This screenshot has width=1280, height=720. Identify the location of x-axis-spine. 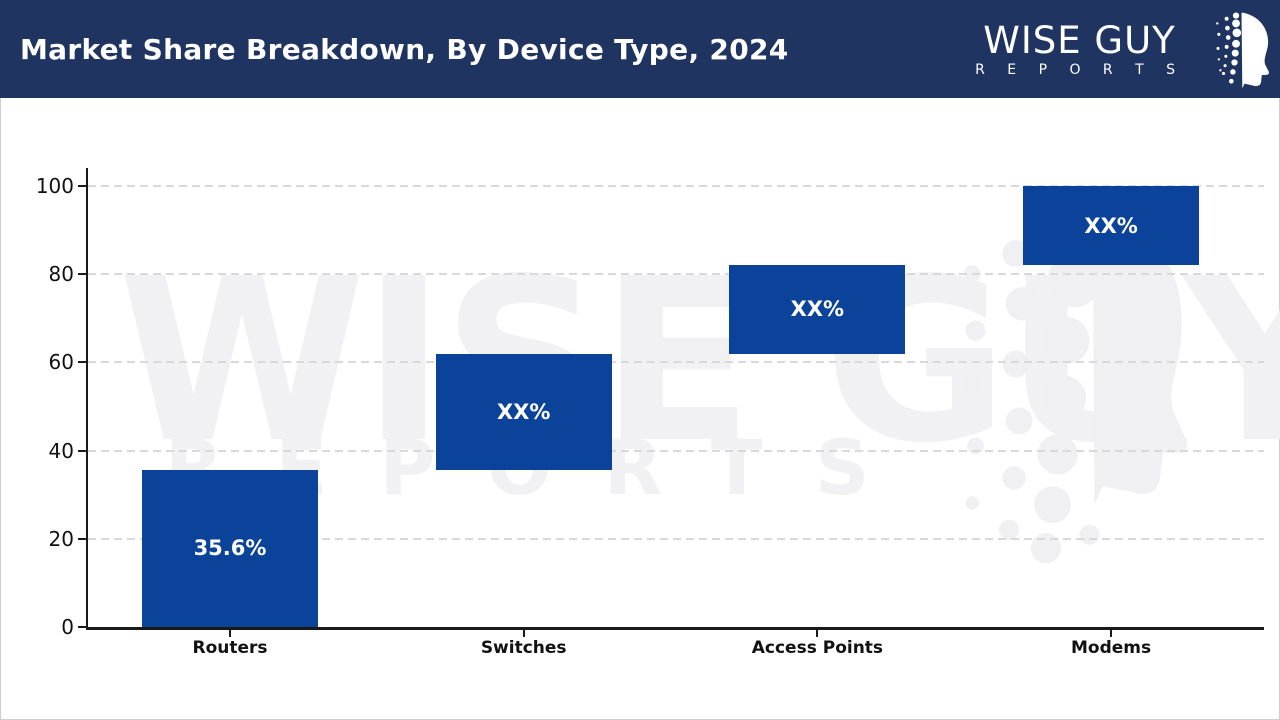
(675, 628).